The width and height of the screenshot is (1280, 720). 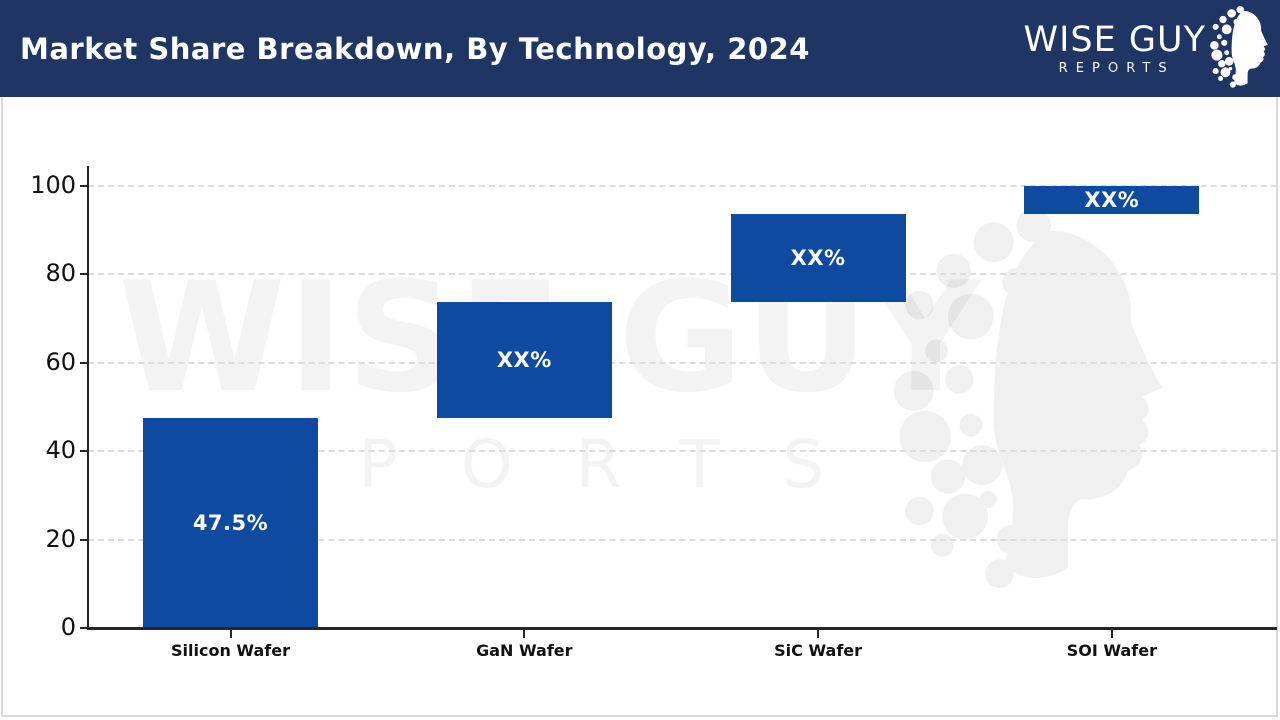 What do you see at coordinates (68, 627) in the screenshot?
I see `ytick-label-0: 0` at bounding box center [68, 627].